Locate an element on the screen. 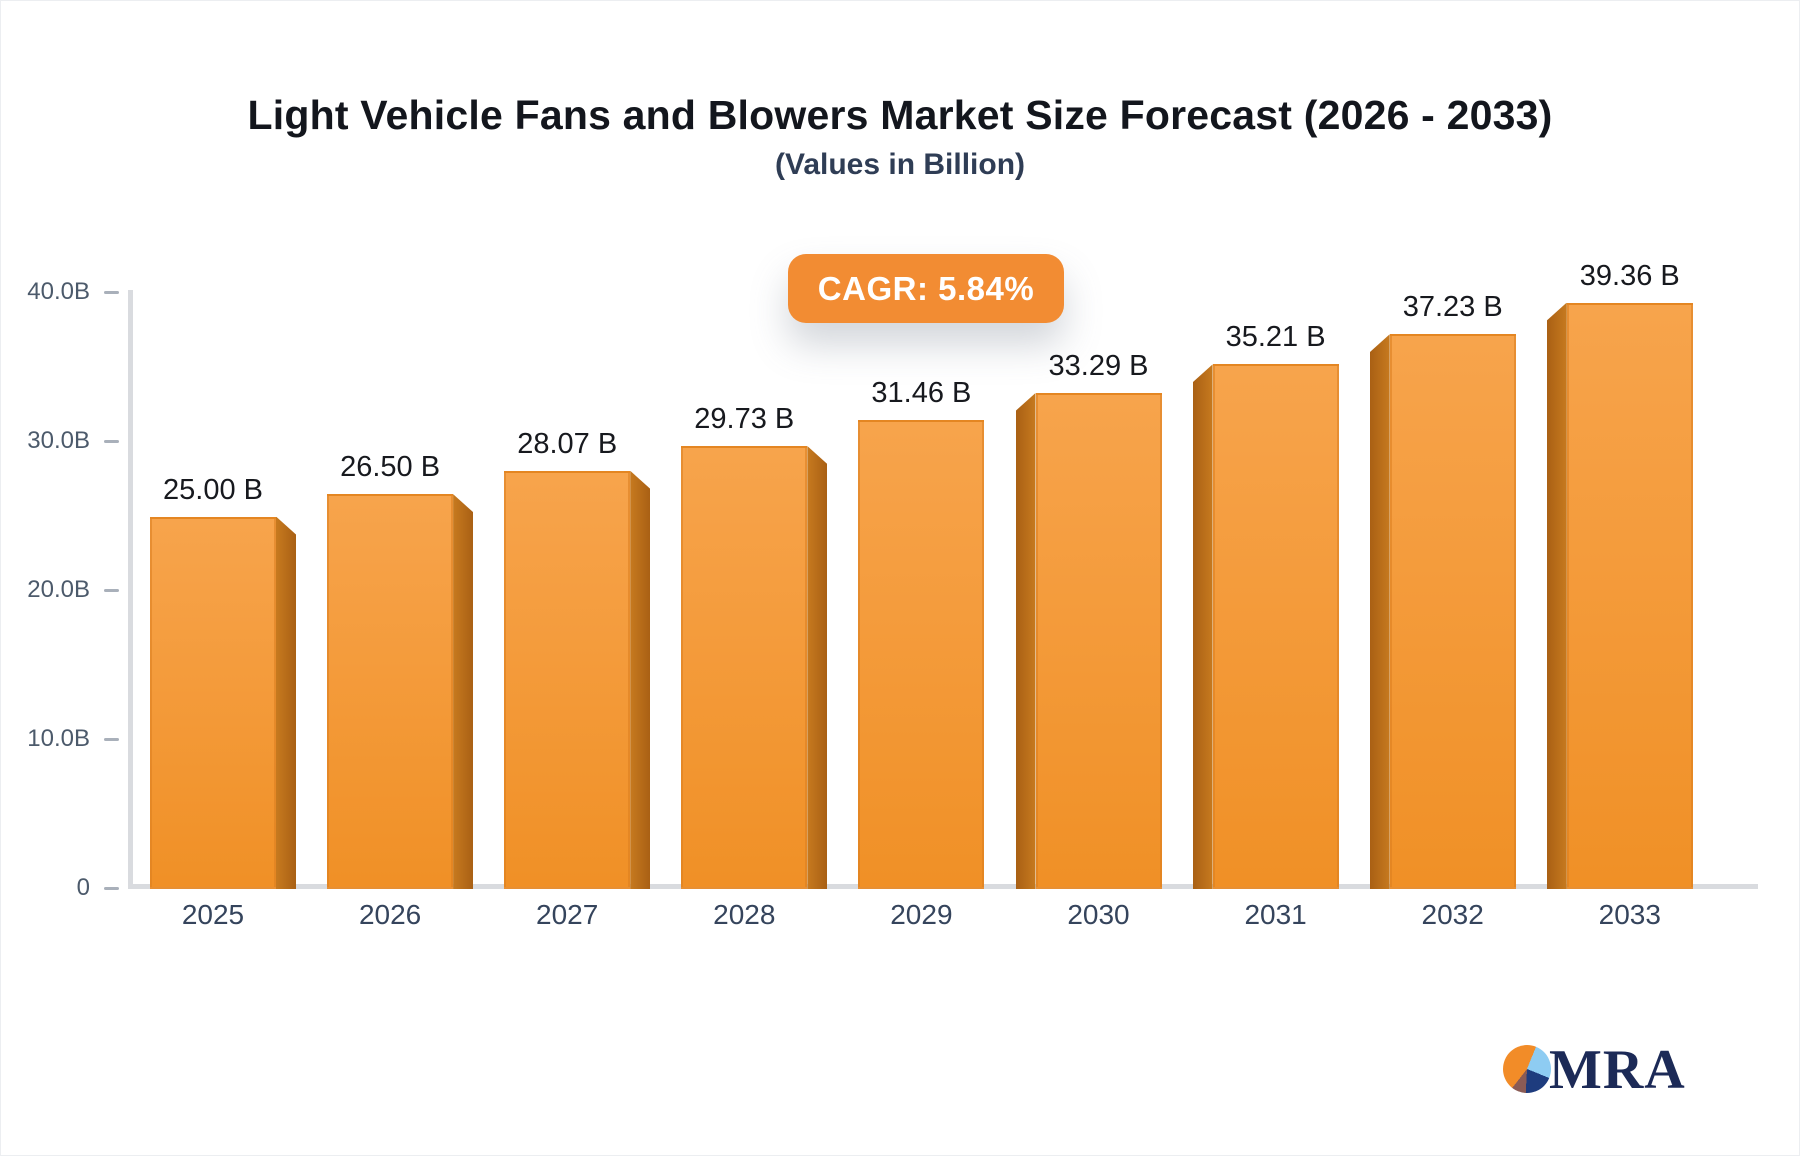 Image resolution: width=1800 pixels, height=1156 pixels. x-axis-label: 2031 is located at coordinates (1275, 914).